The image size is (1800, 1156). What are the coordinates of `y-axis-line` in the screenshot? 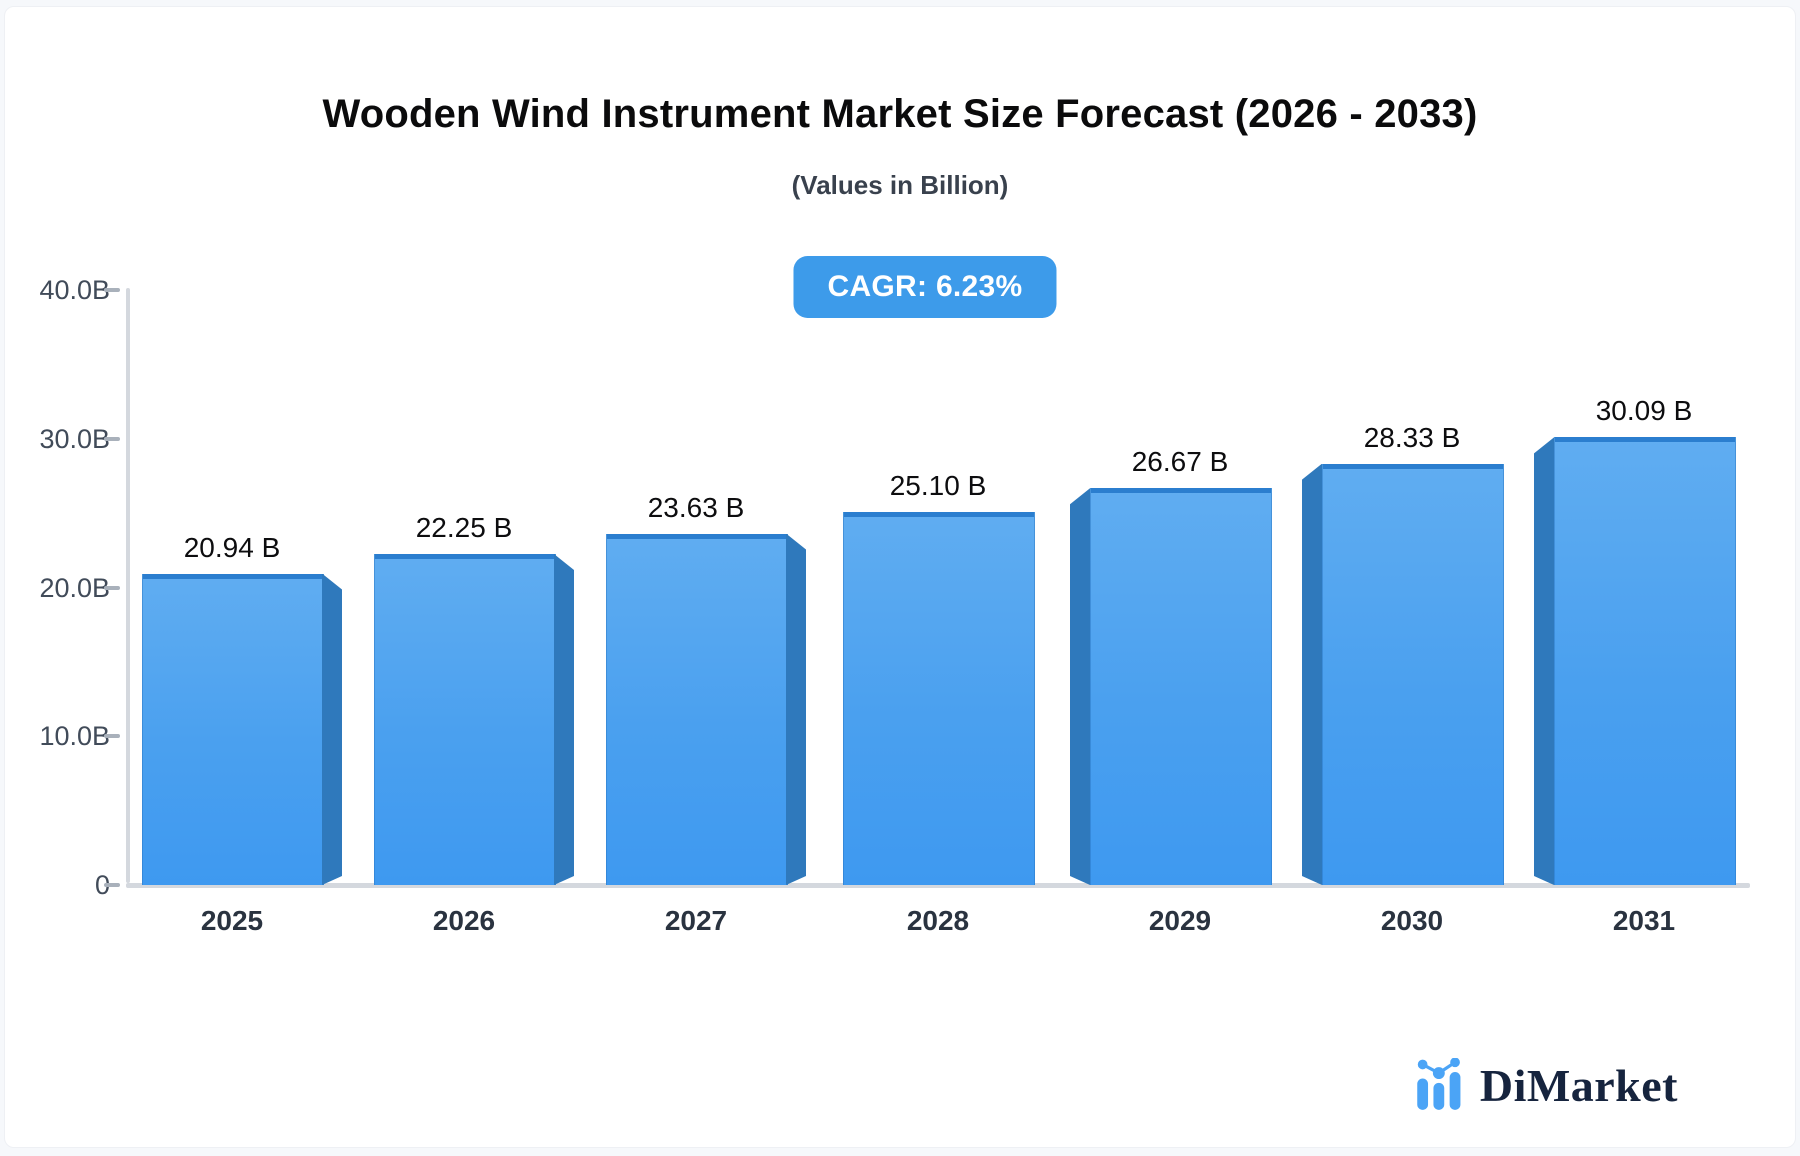 It's located at (128, 585).